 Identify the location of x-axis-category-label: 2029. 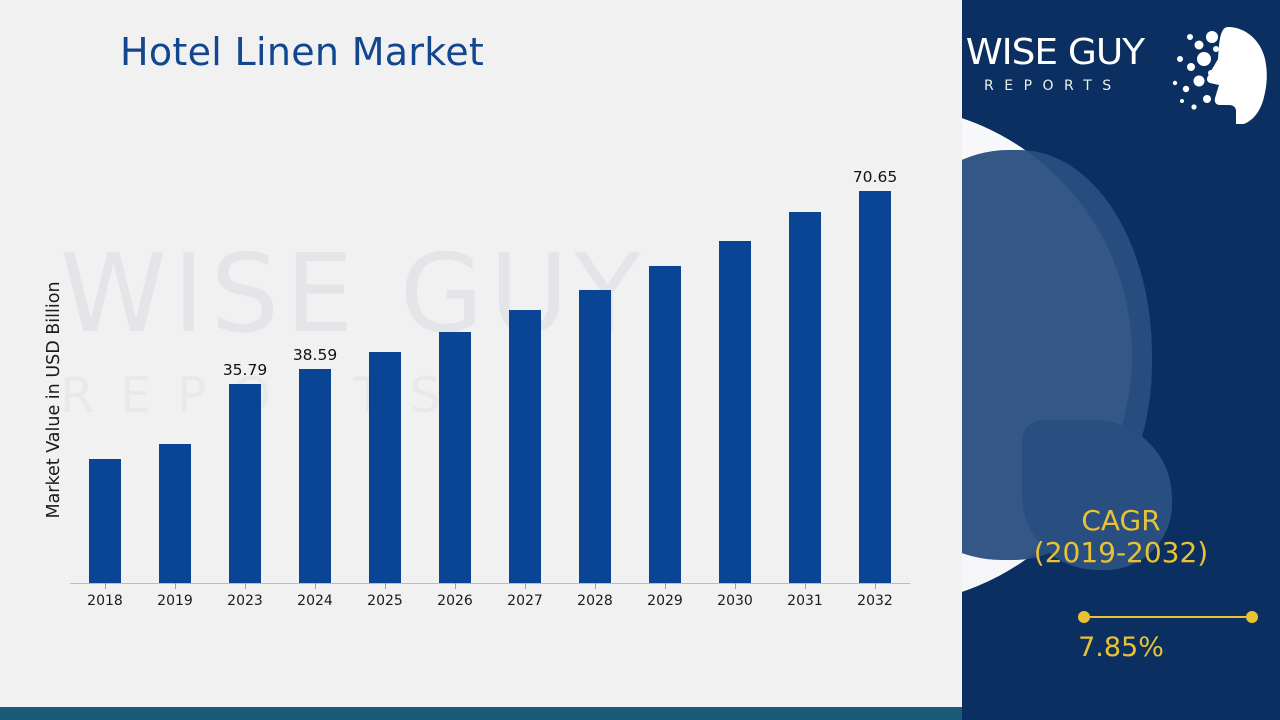
(665, 601).